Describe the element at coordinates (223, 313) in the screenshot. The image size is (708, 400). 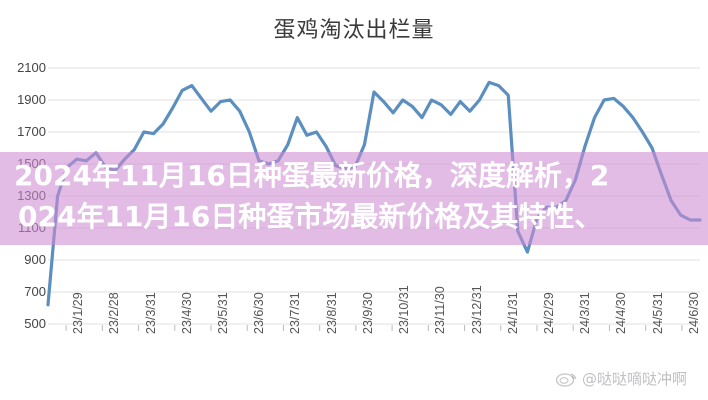
I see `x-axis-tick-label: 23/5/31` at that location.